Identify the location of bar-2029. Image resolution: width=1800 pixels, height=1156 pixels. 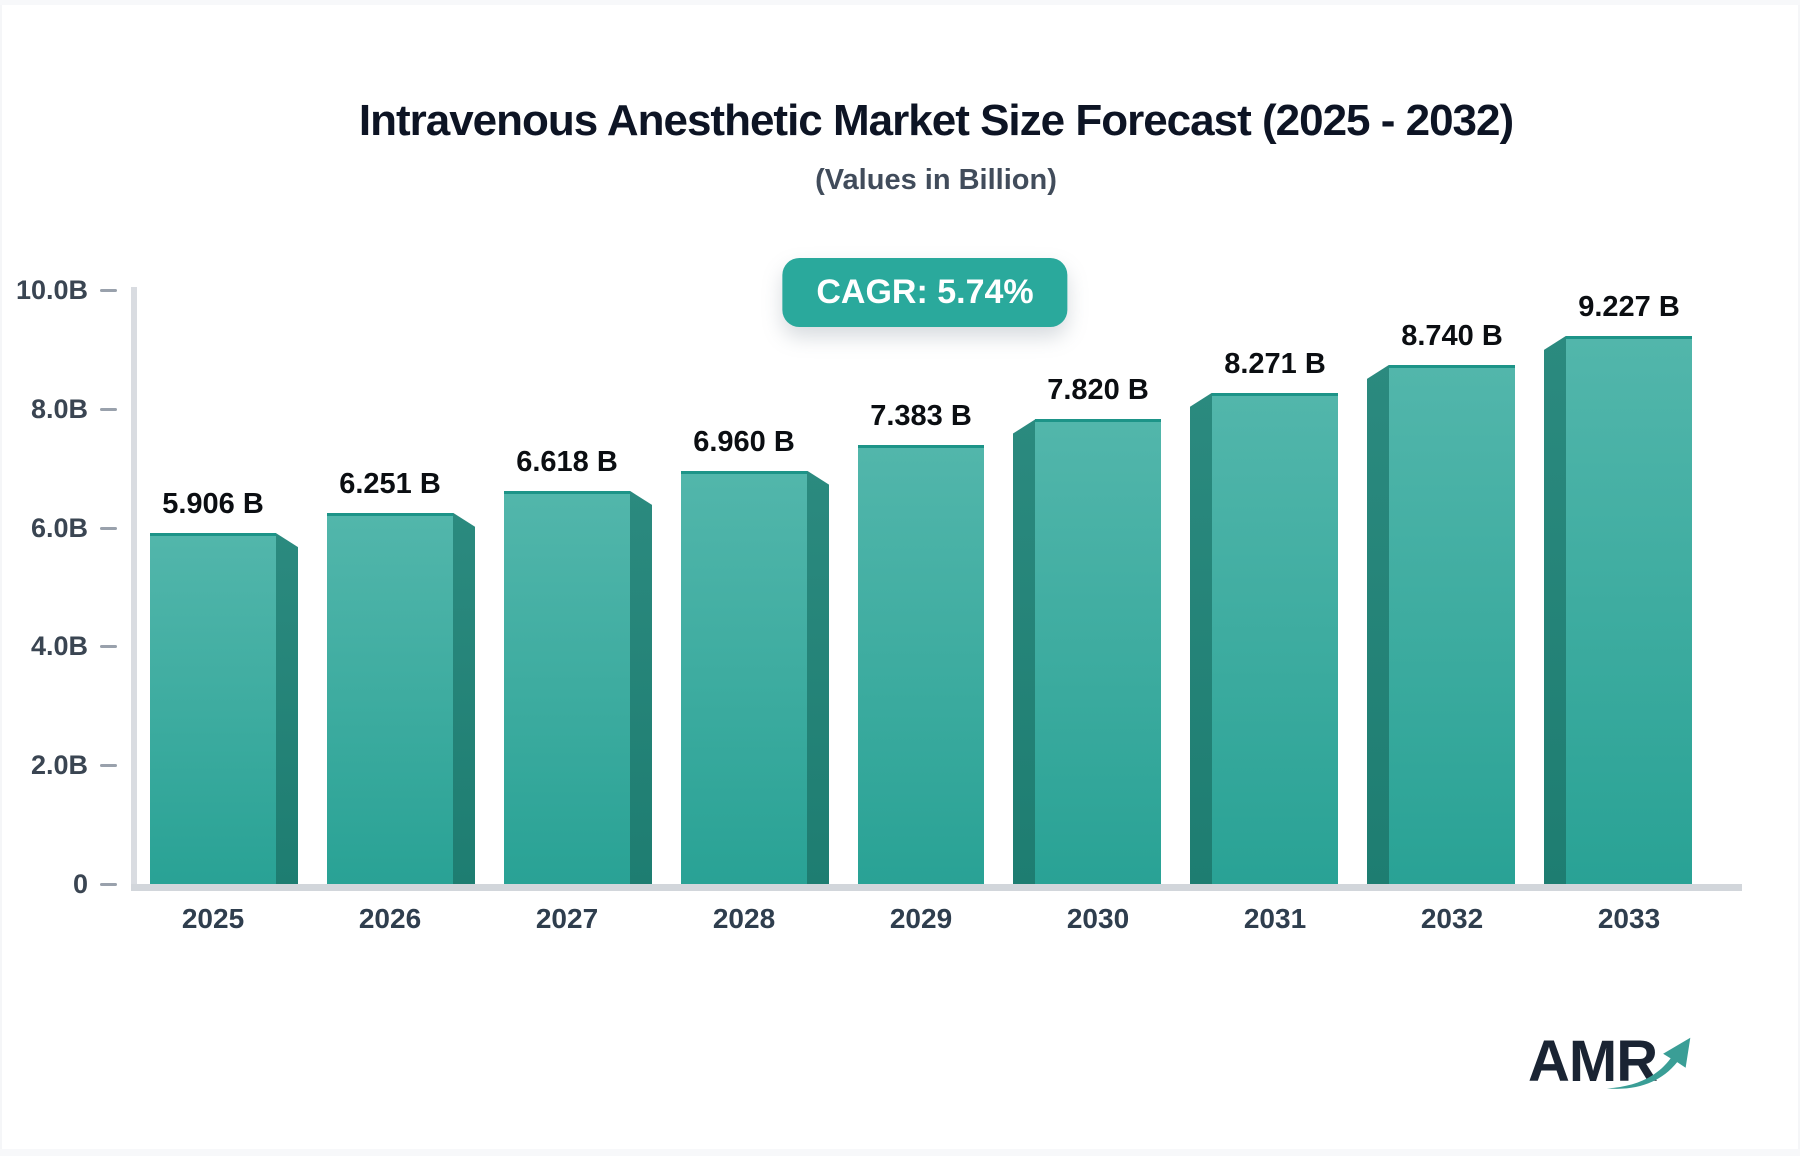
(921, 664).